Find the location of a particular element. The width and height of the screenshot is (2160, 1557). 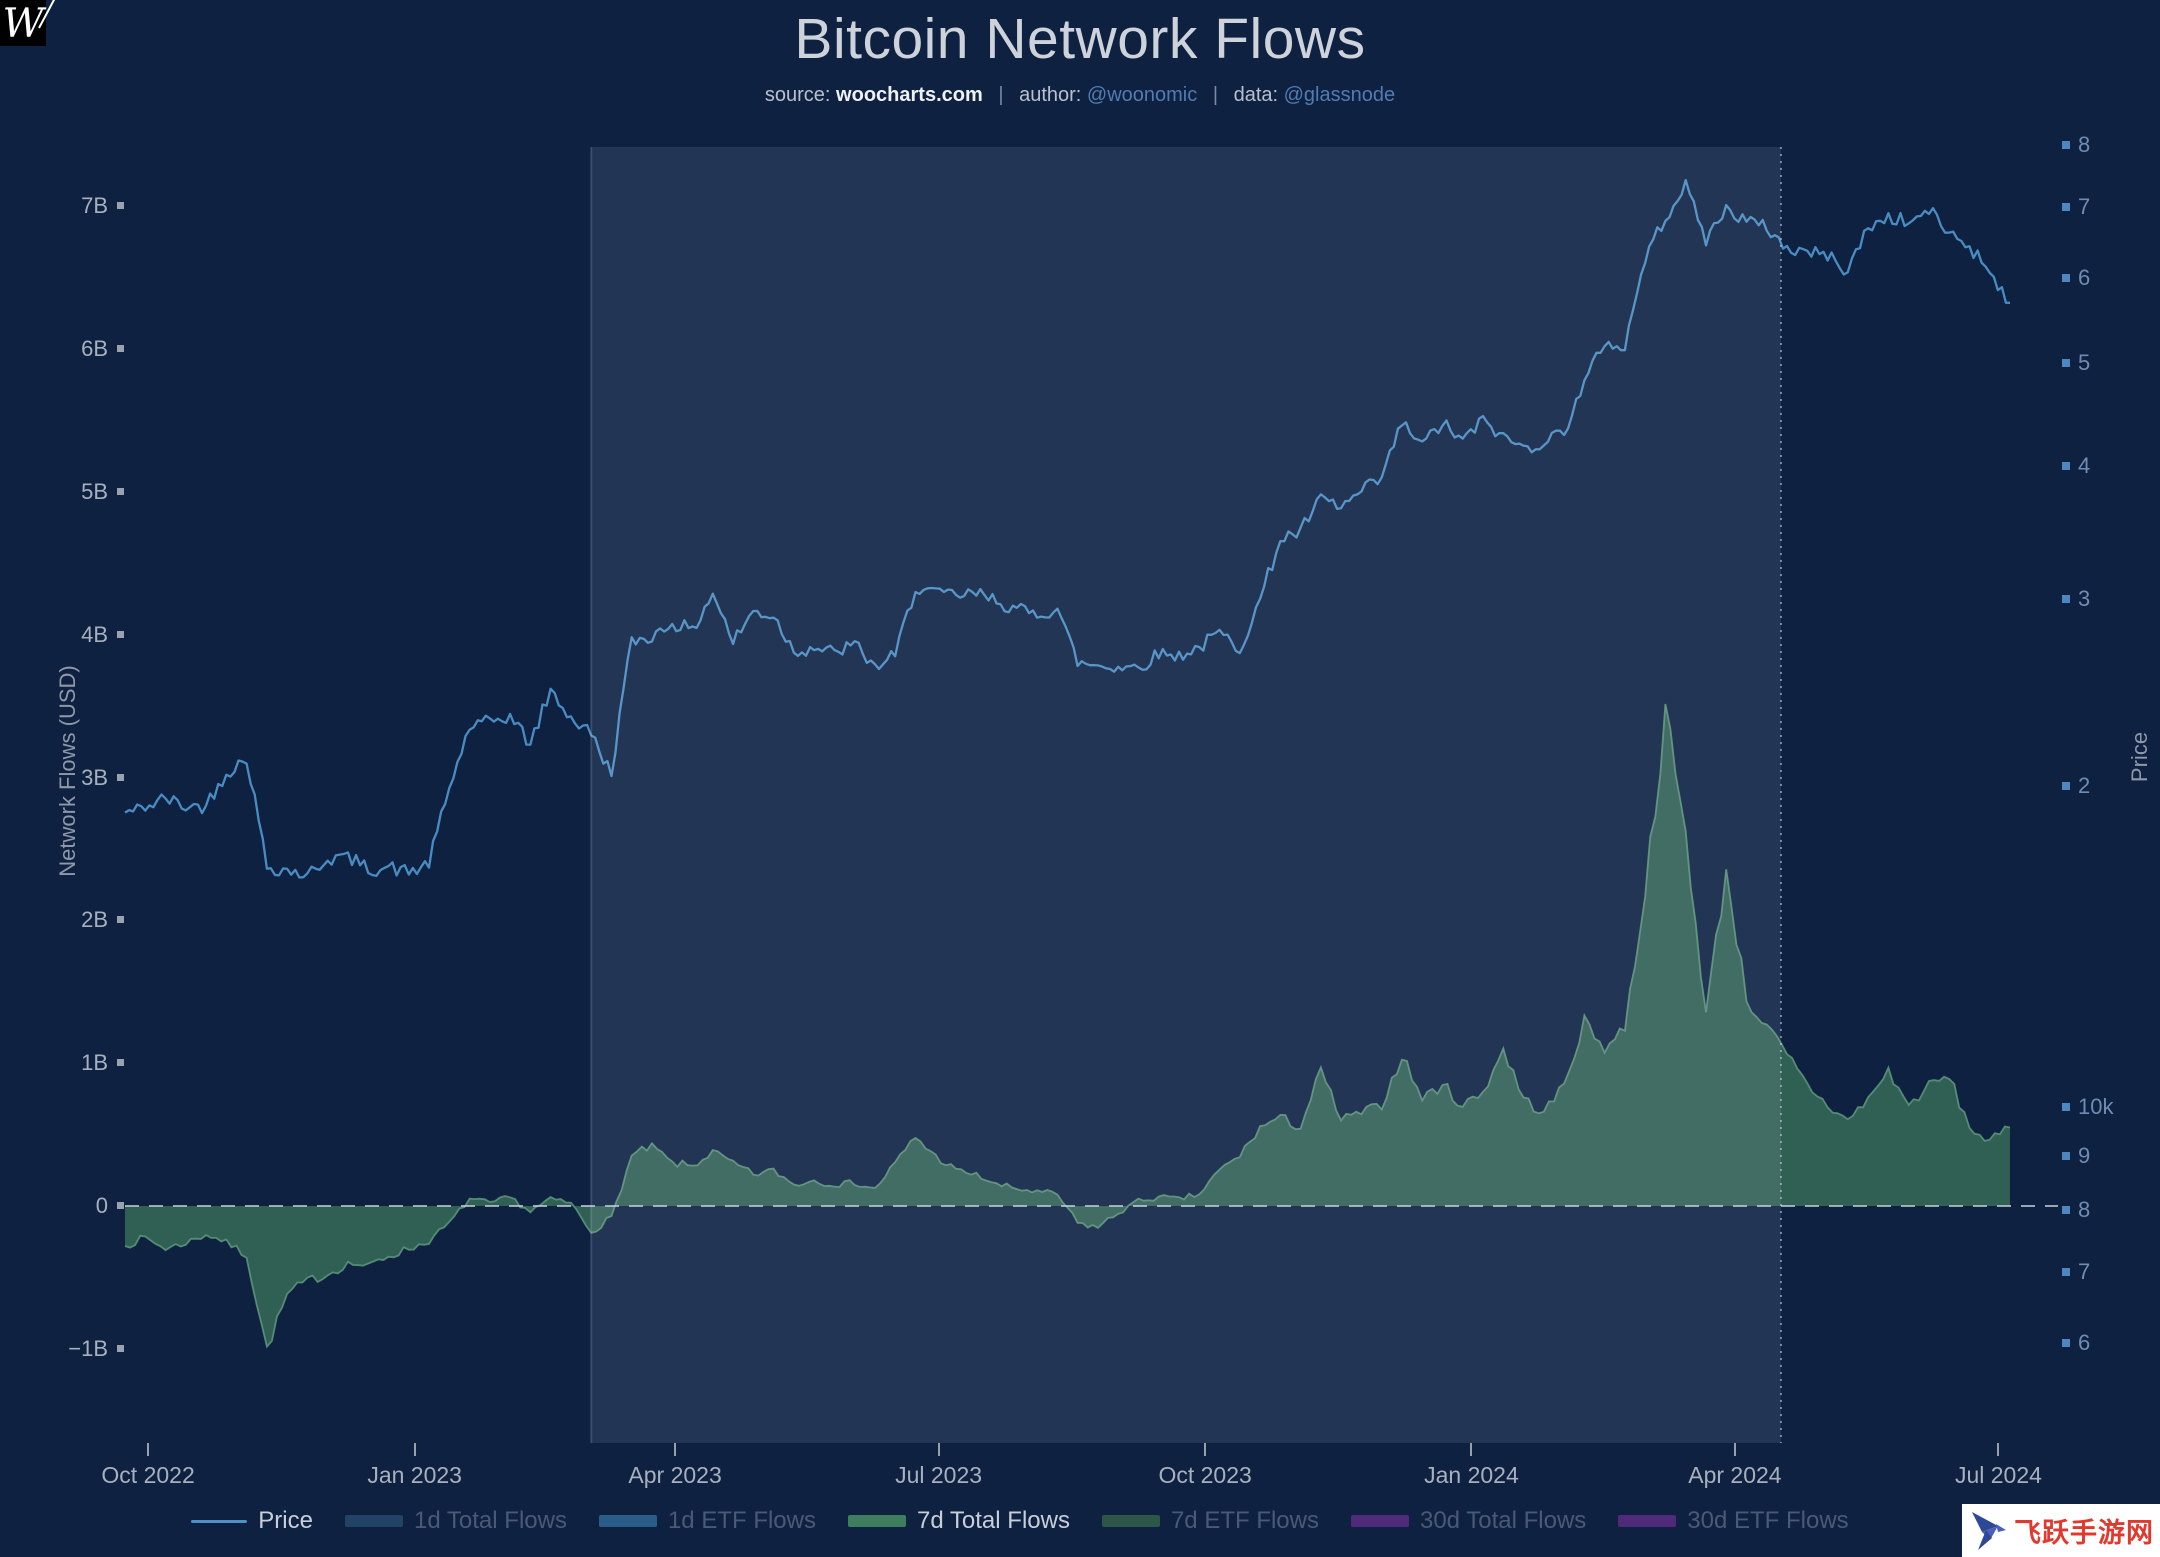

logo-letter: W is located at coordinates (23, 24).